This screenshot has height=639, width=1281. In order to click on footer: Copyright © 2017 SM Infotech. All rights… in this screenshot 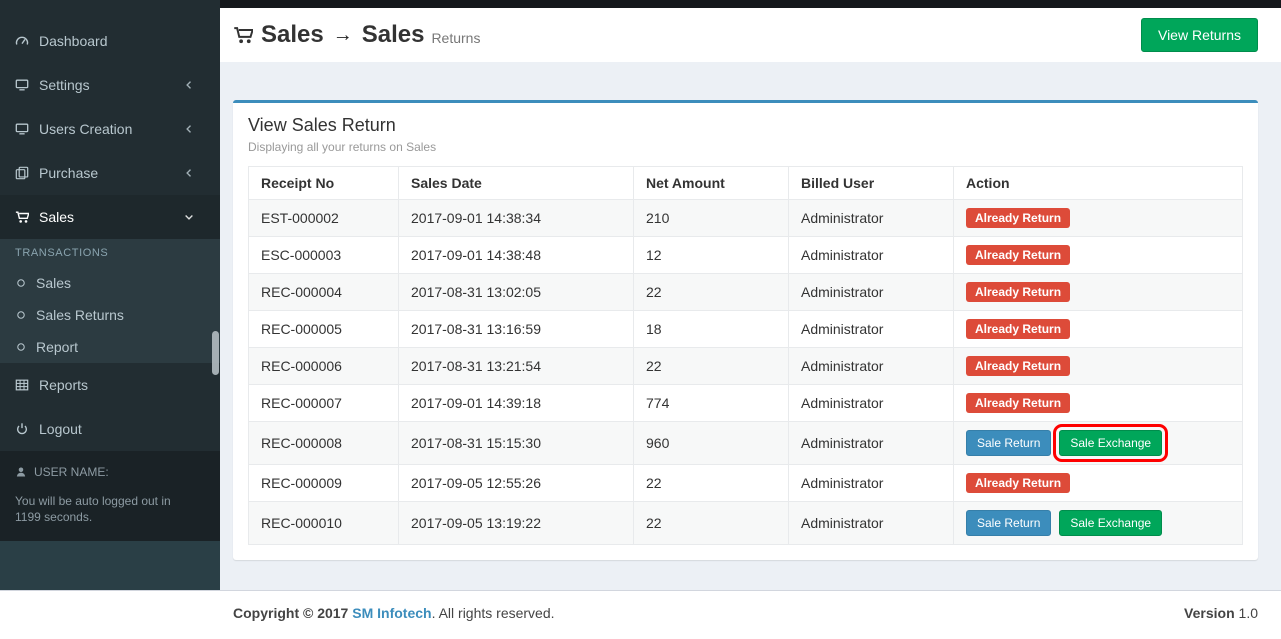, I will do `click(640, 614)`.